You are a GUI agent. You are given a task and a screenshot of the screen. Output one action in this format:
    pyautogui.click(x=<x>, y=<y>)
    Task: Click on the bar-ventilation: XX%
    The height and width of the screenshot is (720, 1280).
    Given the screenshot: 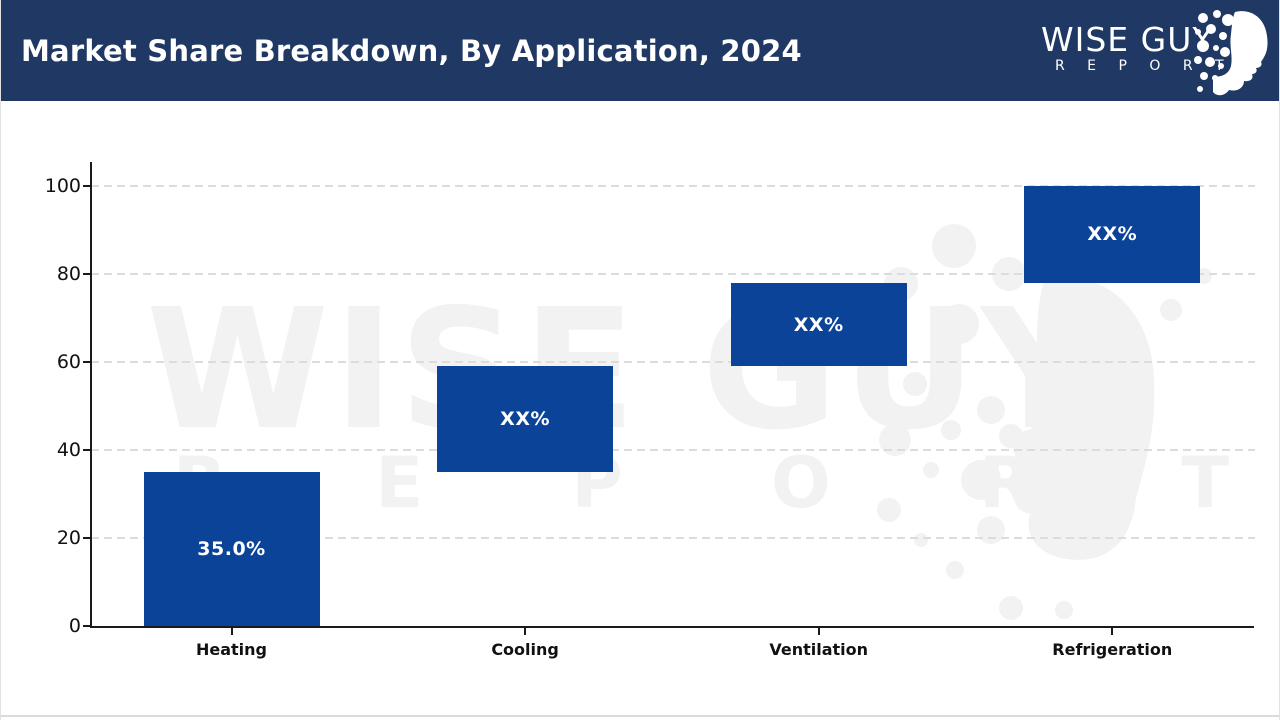 What is the action you would take?
    pyautogui.click(x=818, y=324)
    